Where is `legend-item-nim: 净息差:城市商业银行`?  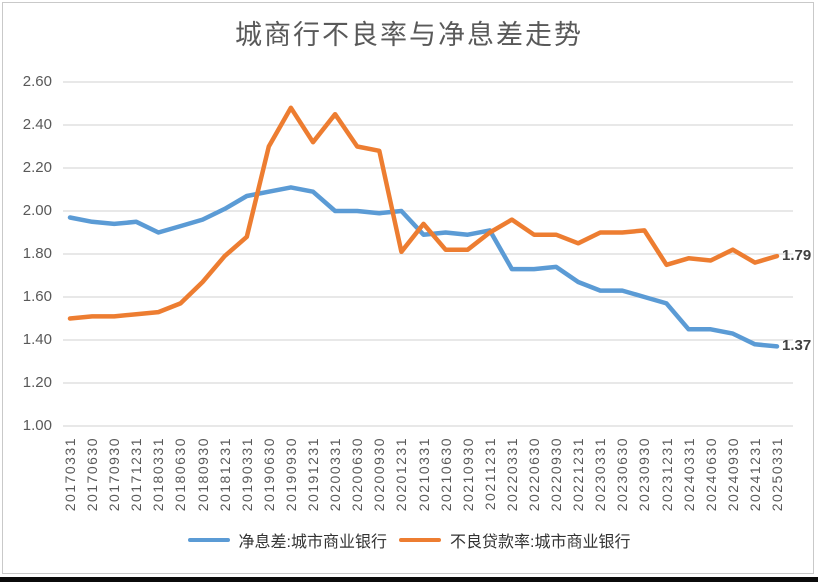
legend-item-nim: 净息差:城市商业银行 is located at coordinates (287, 540).